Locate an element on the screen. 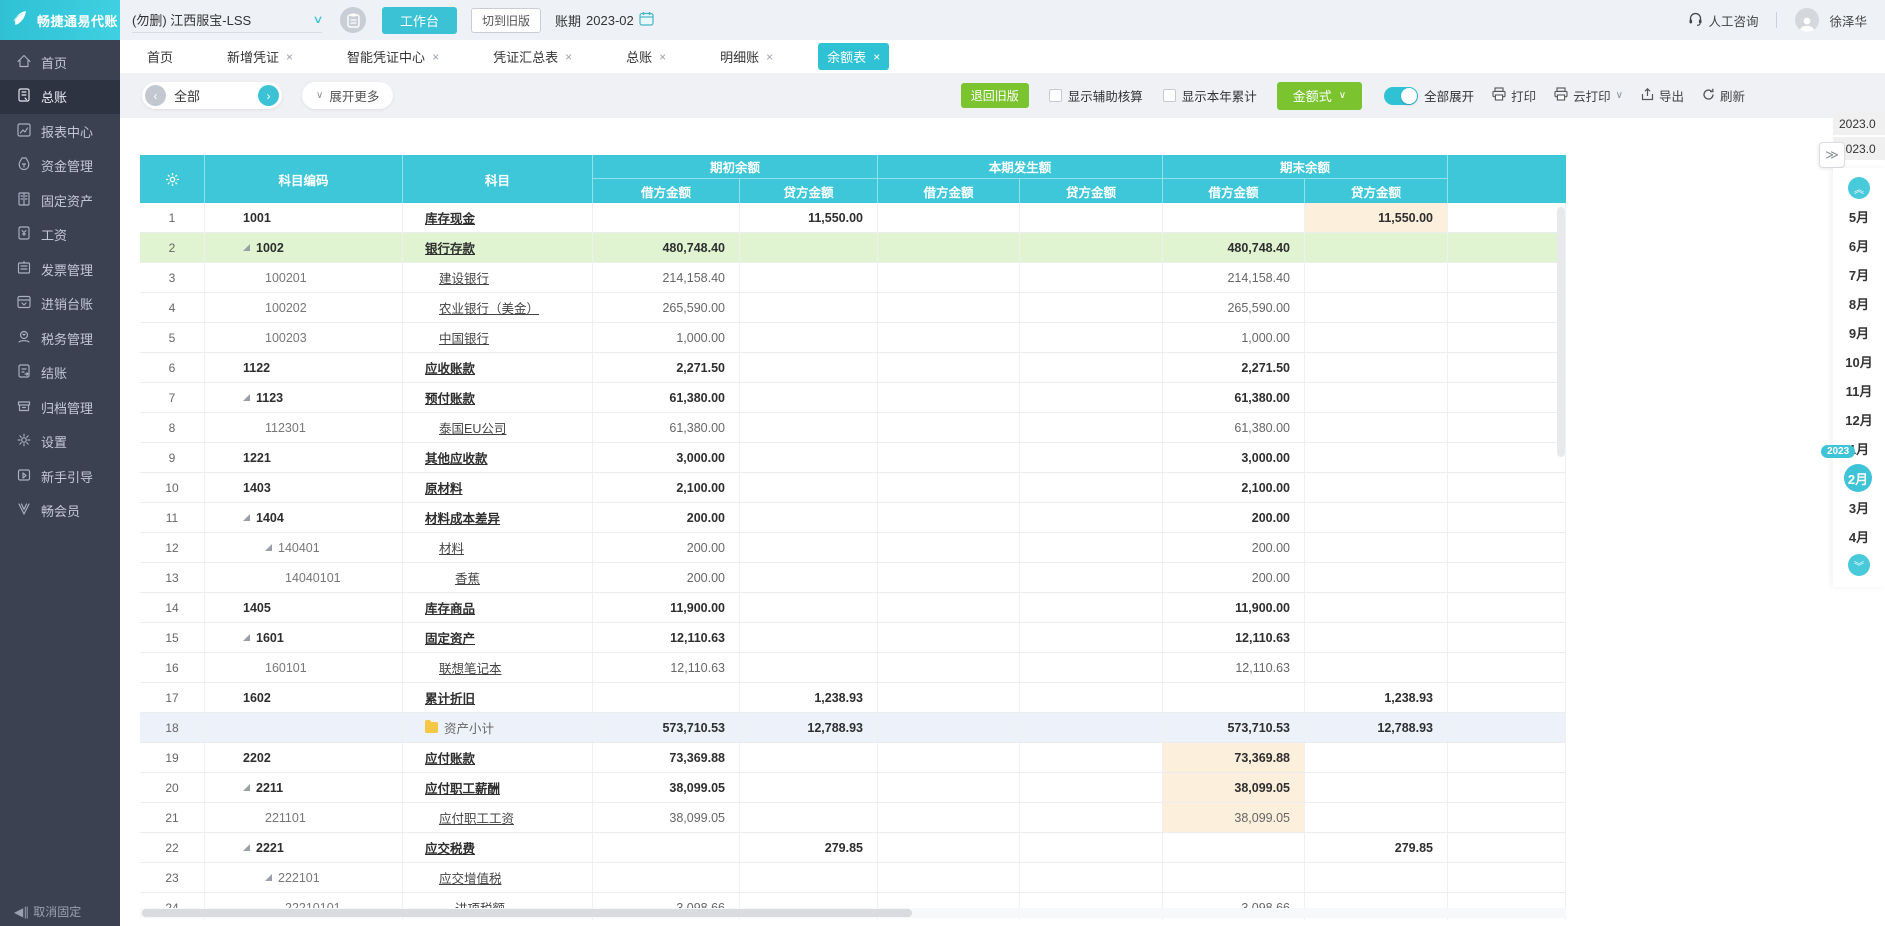 The height and width of the screenshot is (926, 1885). tab-余额表: 余额表 × is located at coordinates (854, 56).